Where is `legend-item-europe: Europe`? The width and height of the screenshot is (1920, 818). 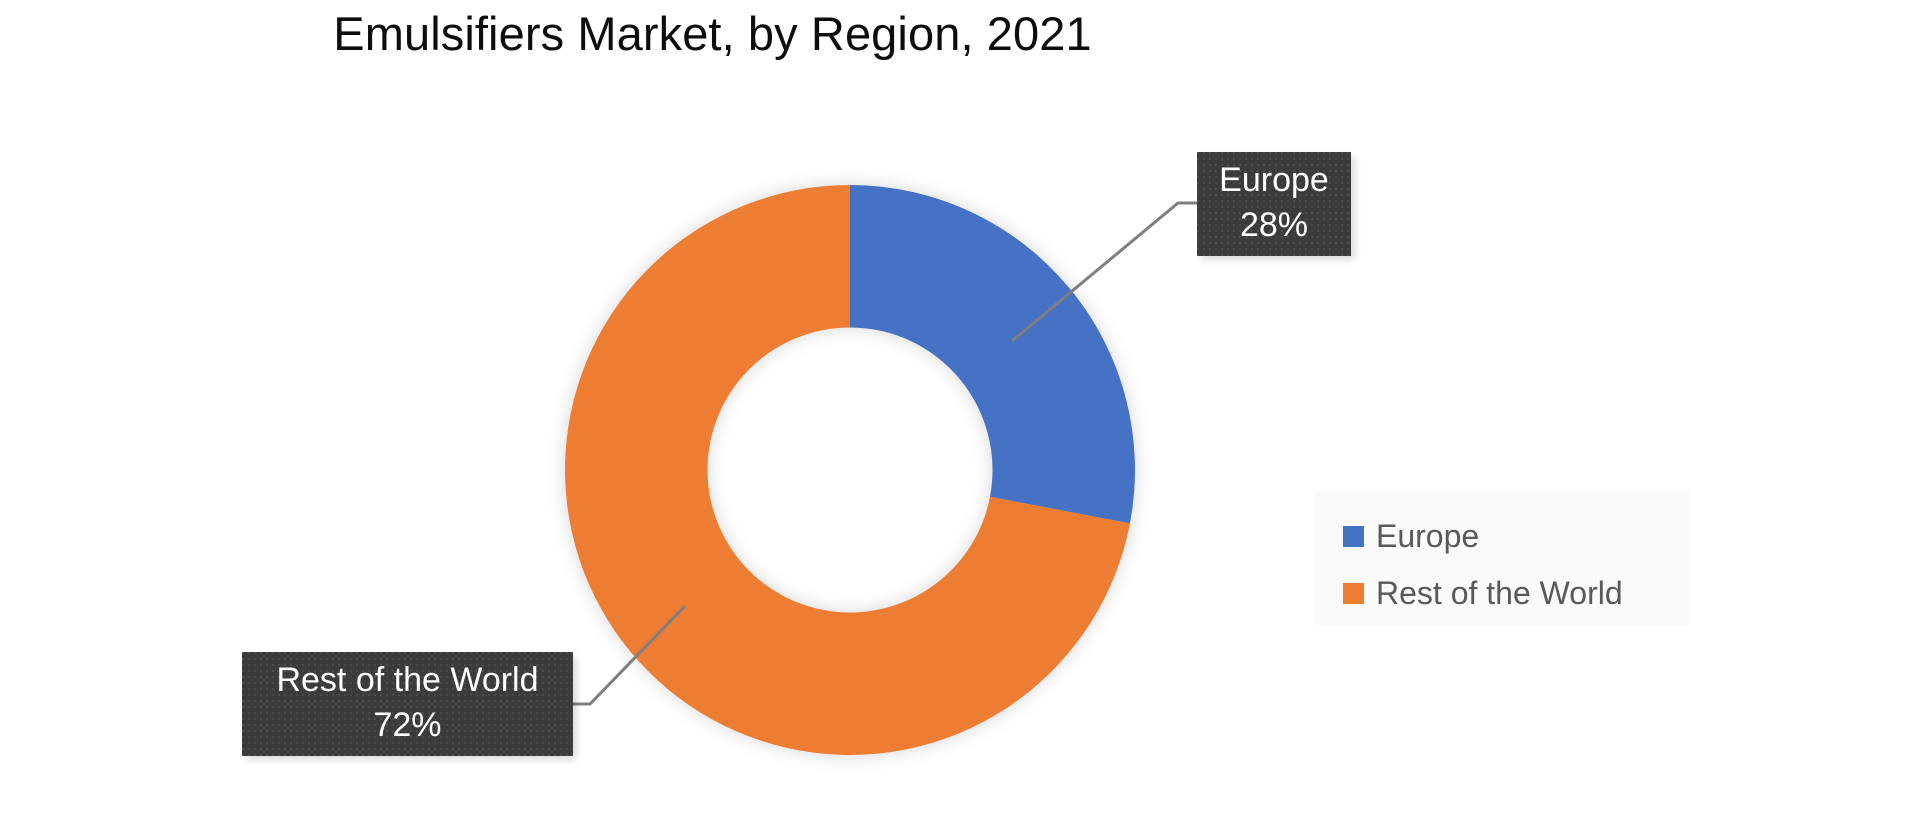 legend-item-europe: Europe is located at coordinates (1516, 536).